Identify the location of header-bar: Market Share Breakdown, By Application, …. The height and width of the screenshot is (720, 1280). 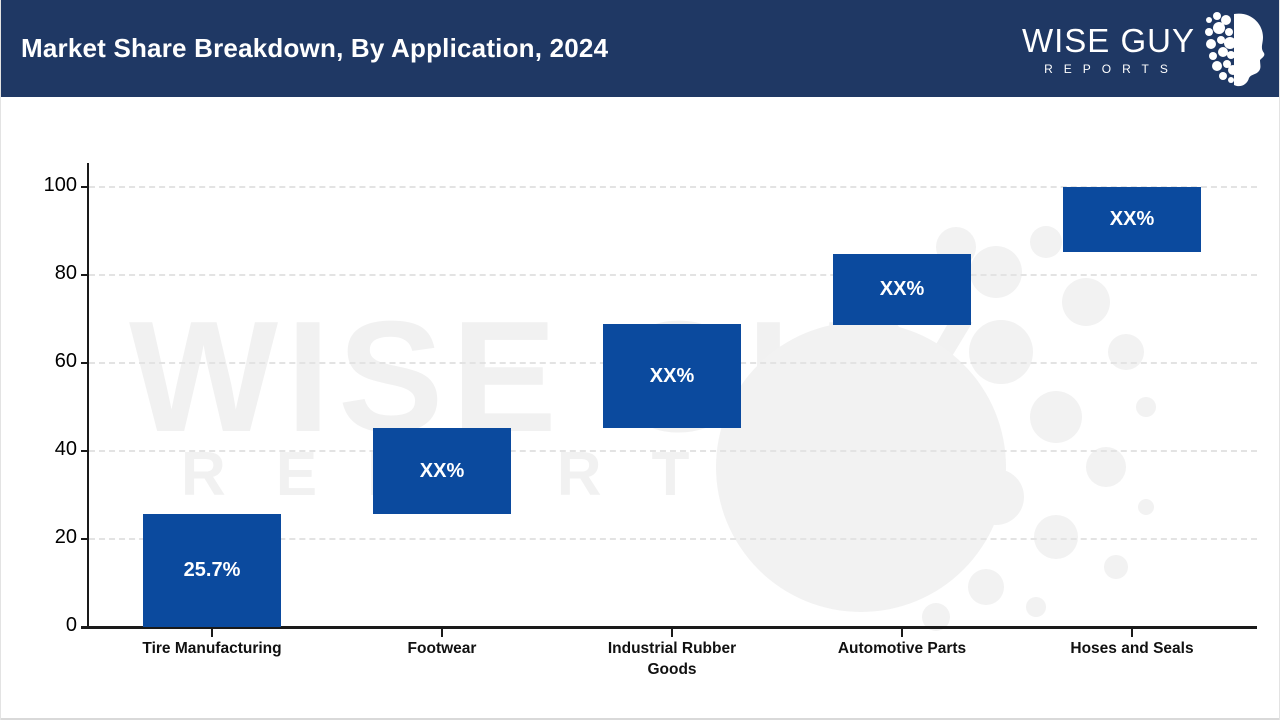
(640, 48).